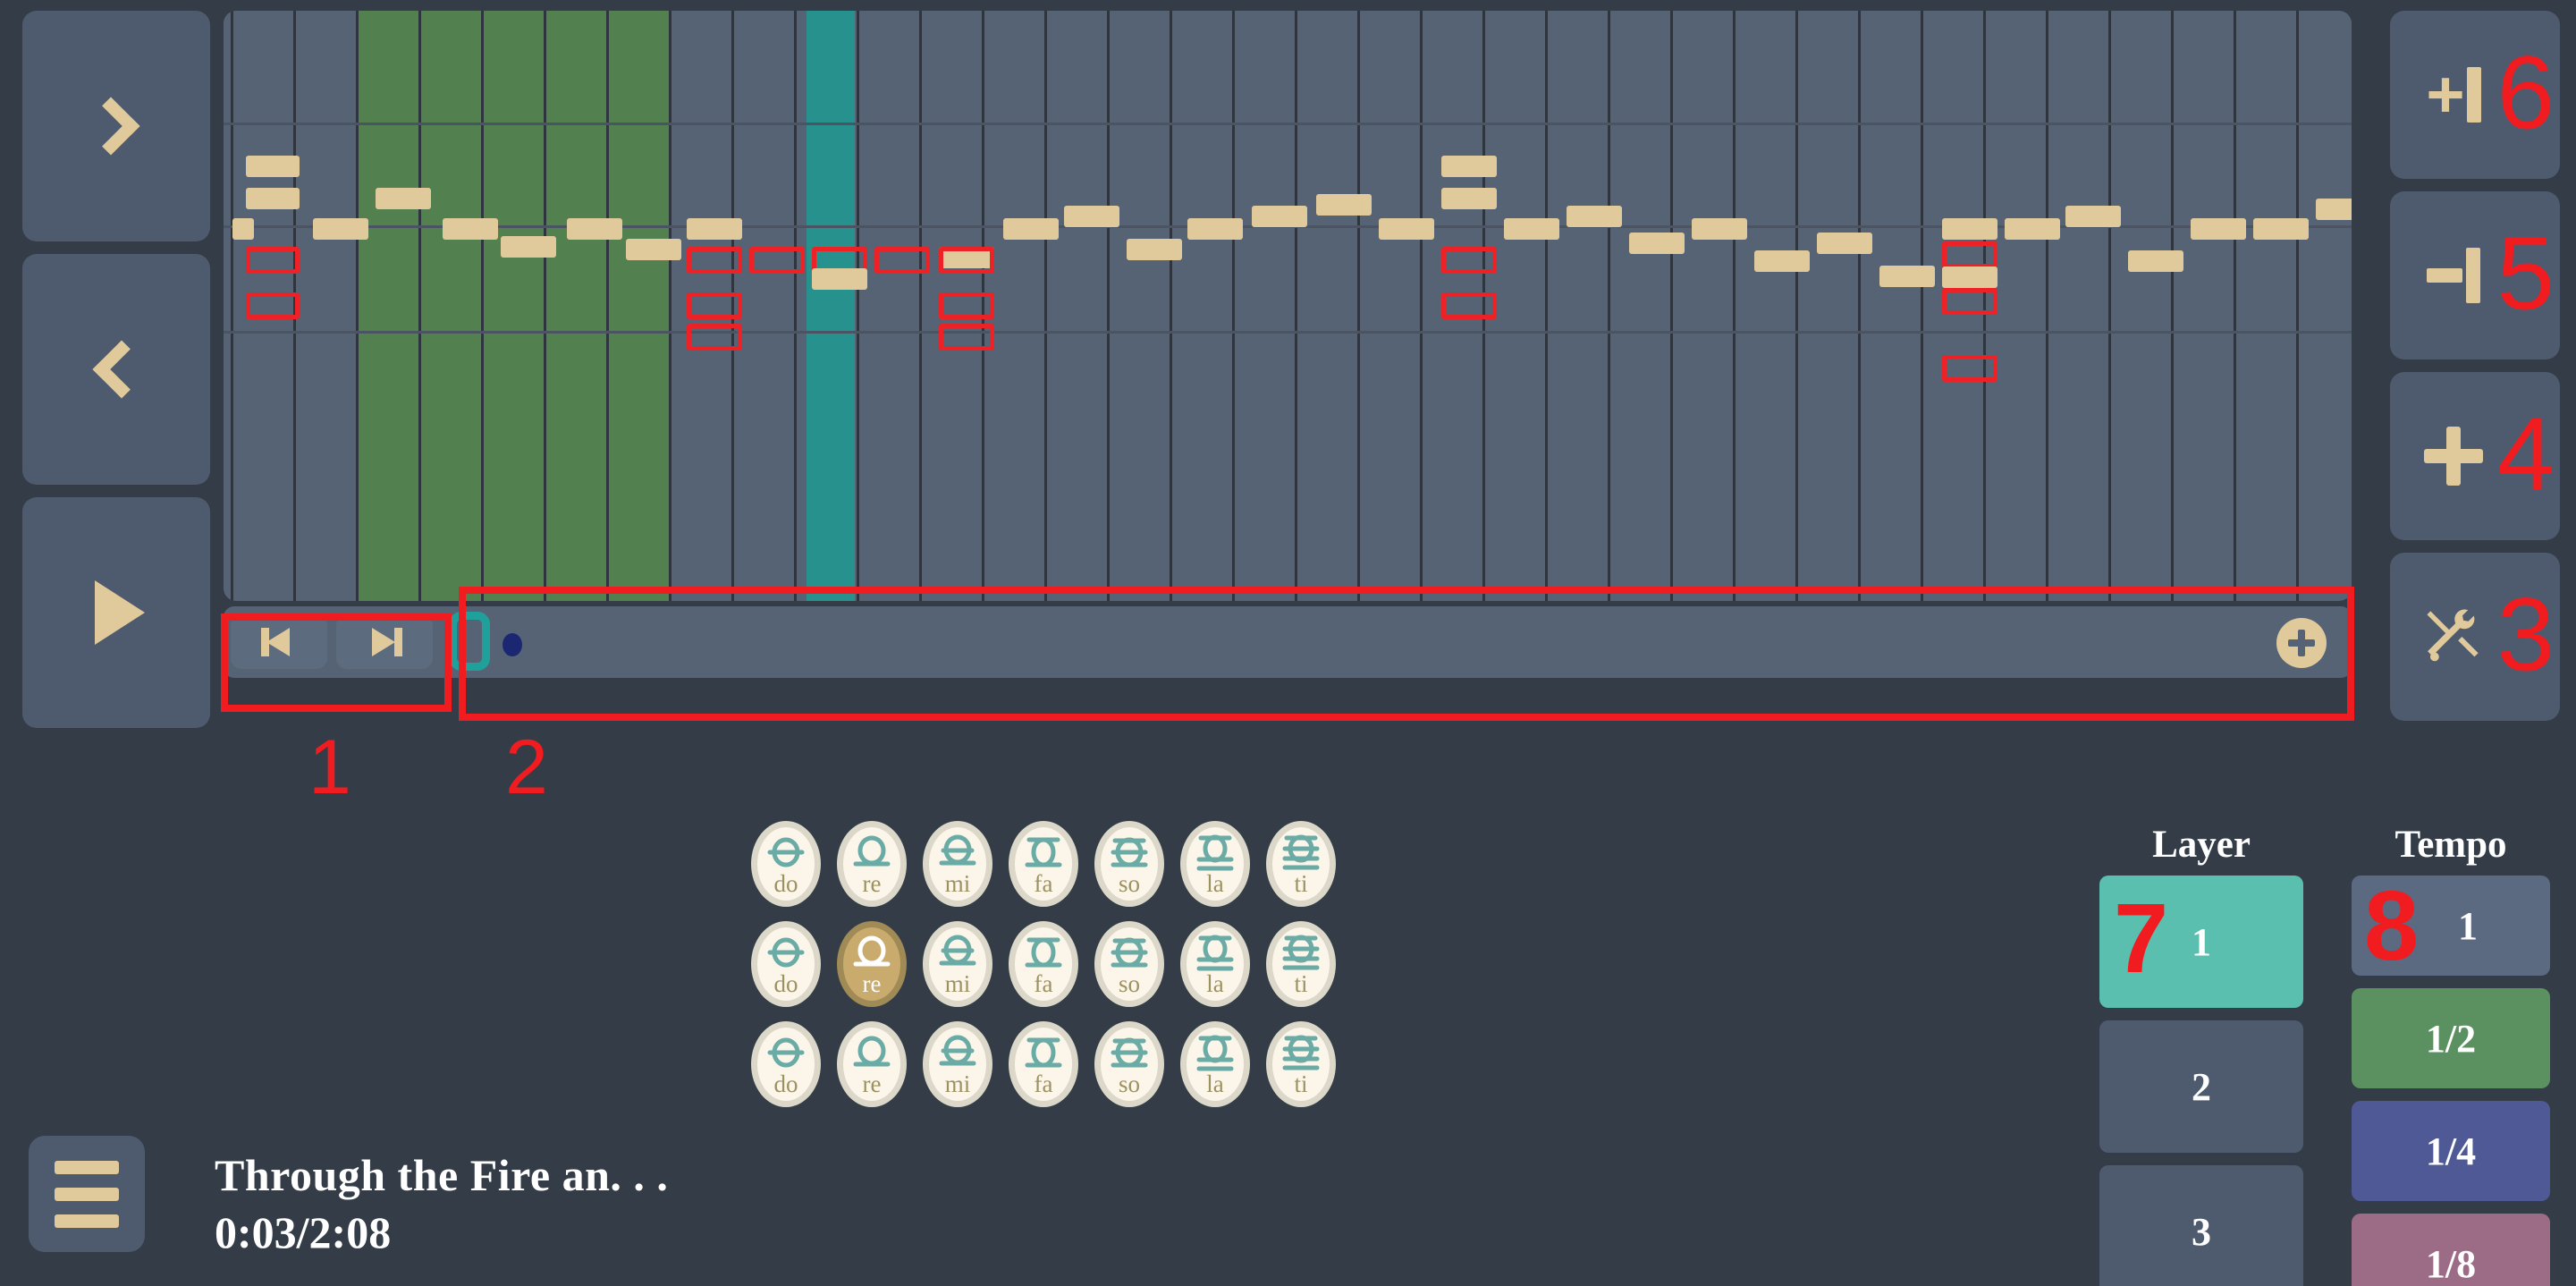  What do you see at coordinates (957, 1064) in the screenshot?
I see `note-key-mi-row3: mi` at bounding box center [957, 1064].